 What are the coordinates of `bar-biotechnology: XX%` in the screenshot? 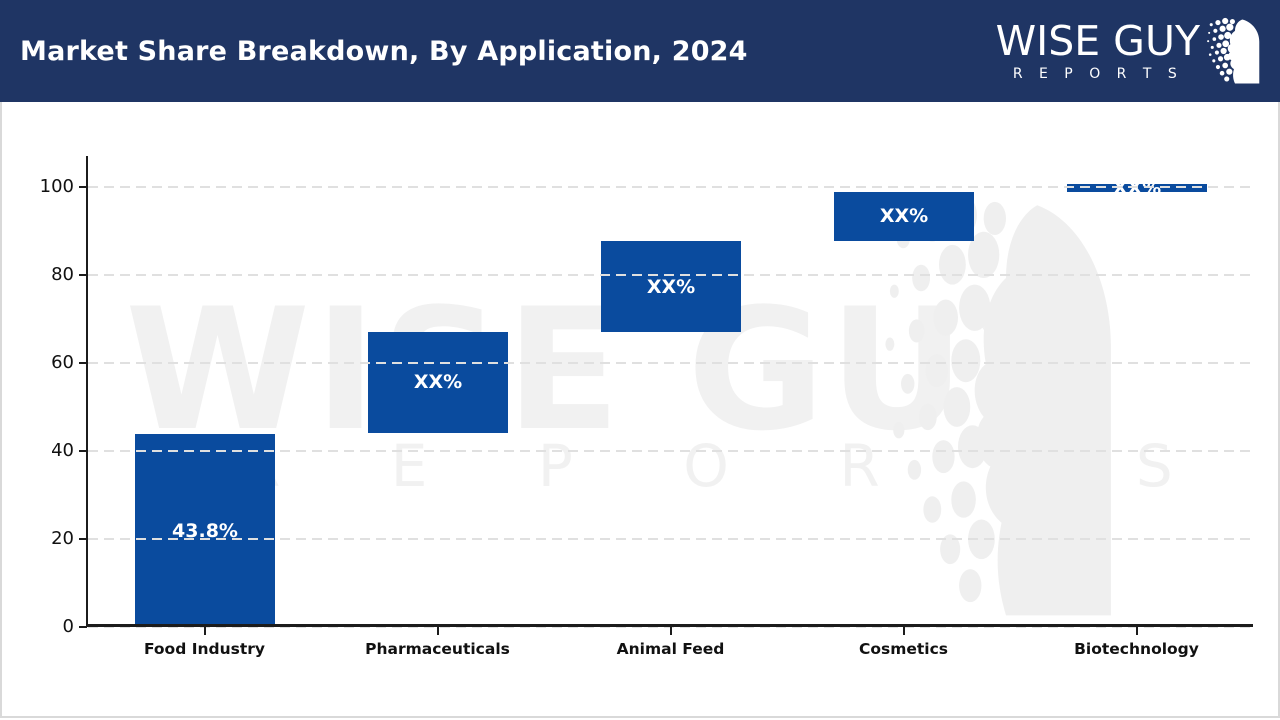 It's located at (1137, 188).